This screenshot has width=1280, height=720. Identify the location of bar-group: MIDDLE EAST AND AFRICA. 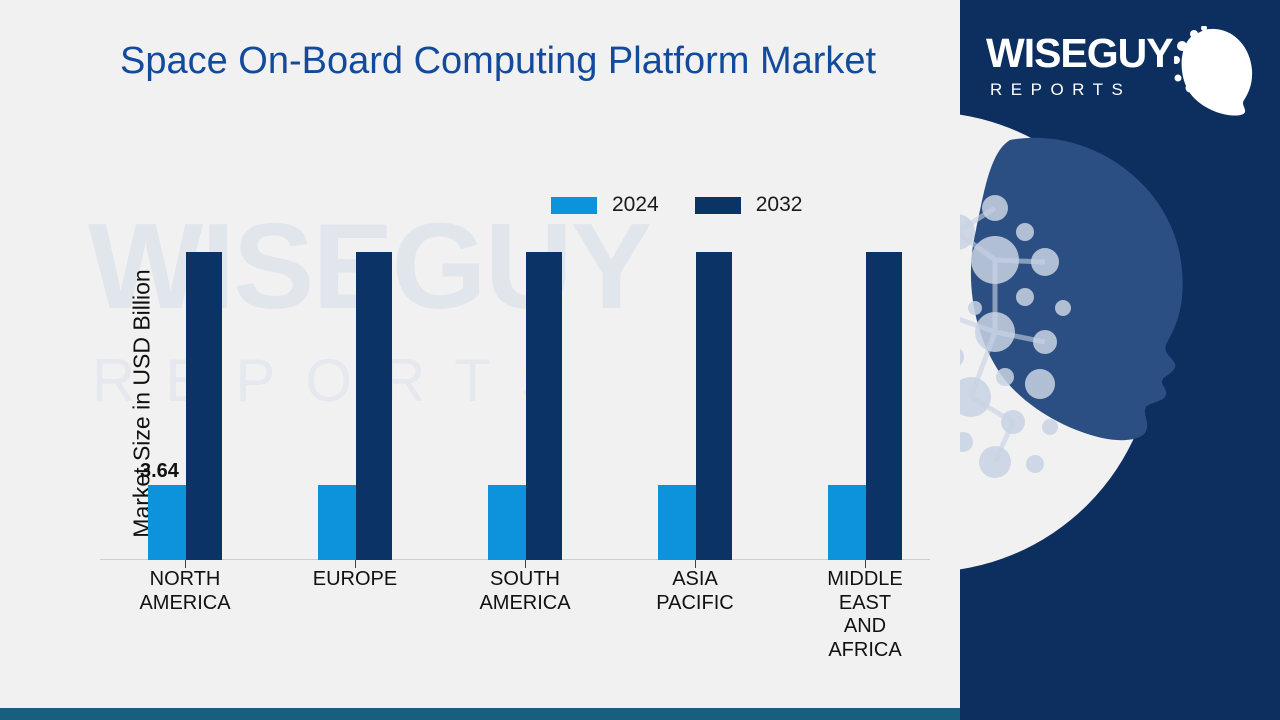
(865, 425).